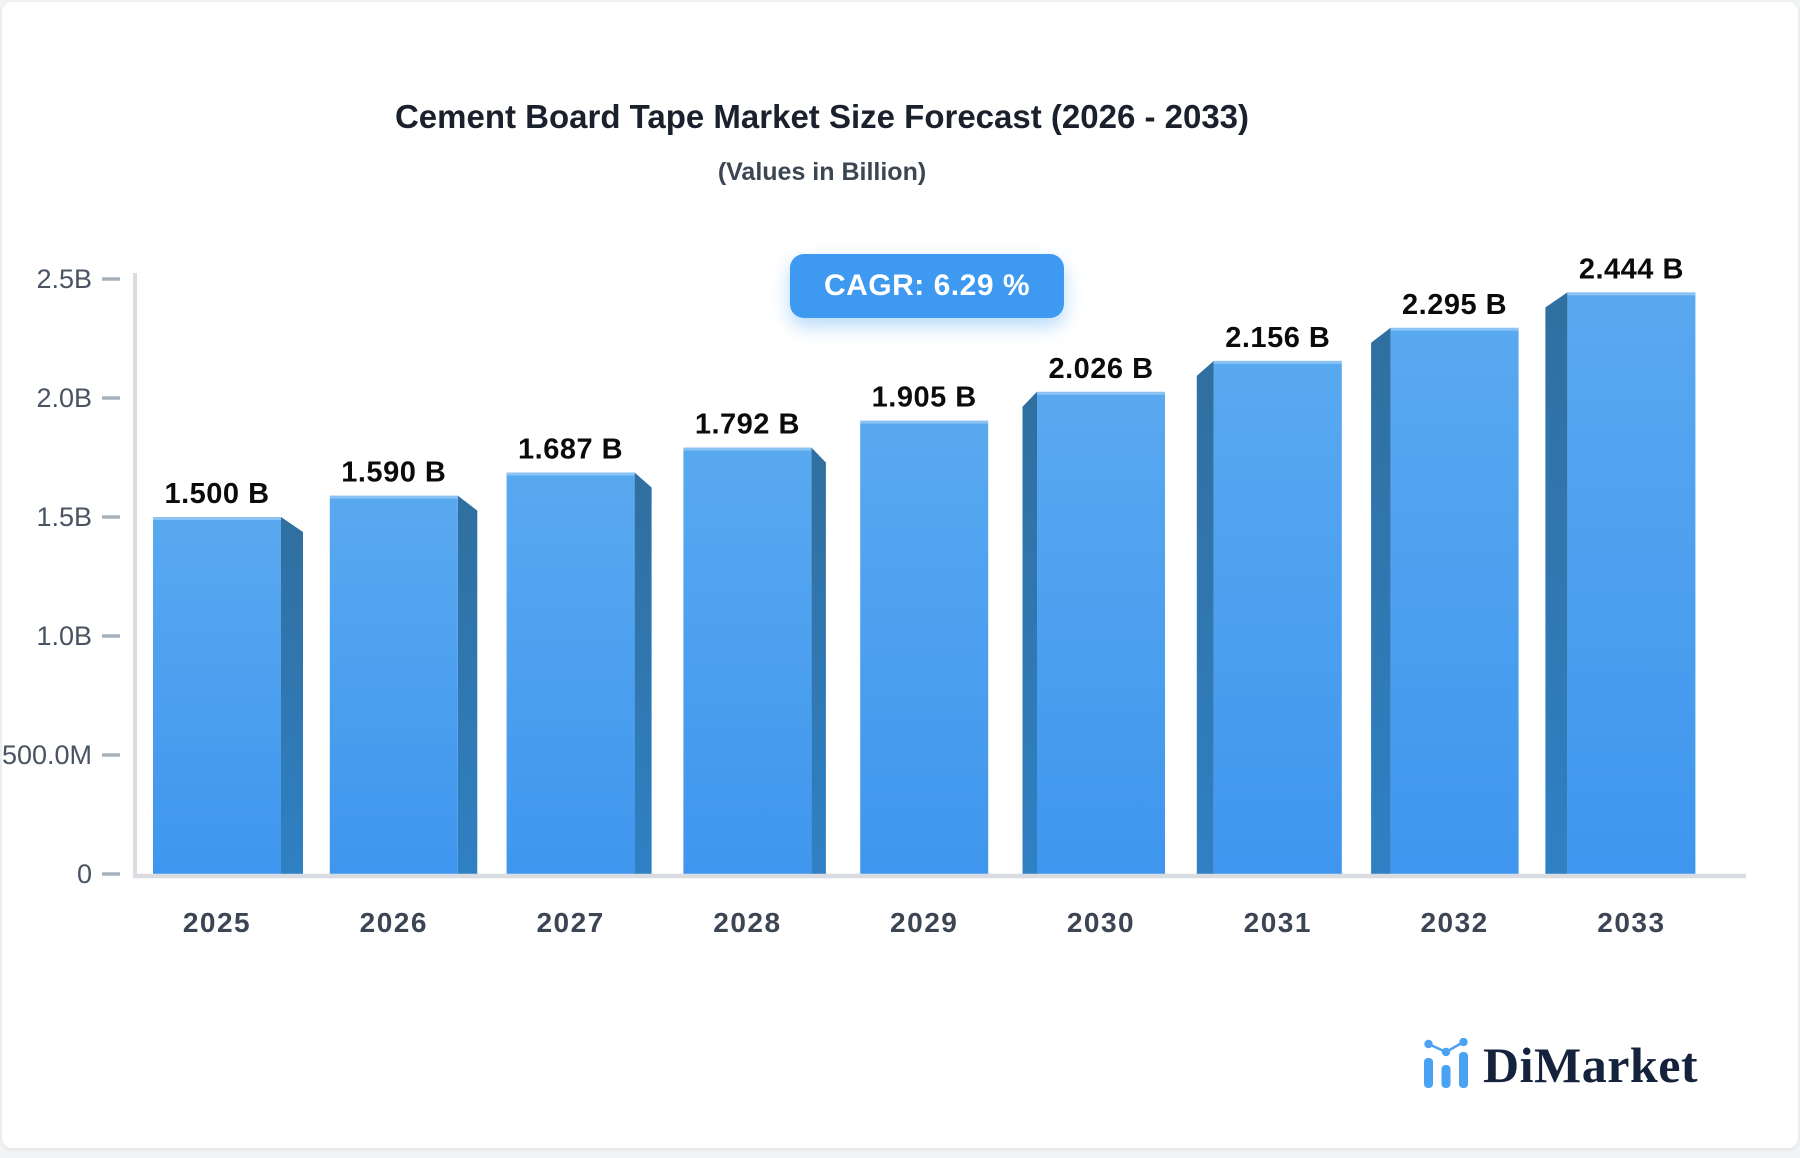 The width and height of the screenshot is (1800, 1158). I want to click on x-axis-label-2030: 2030, so click(1101, 922).